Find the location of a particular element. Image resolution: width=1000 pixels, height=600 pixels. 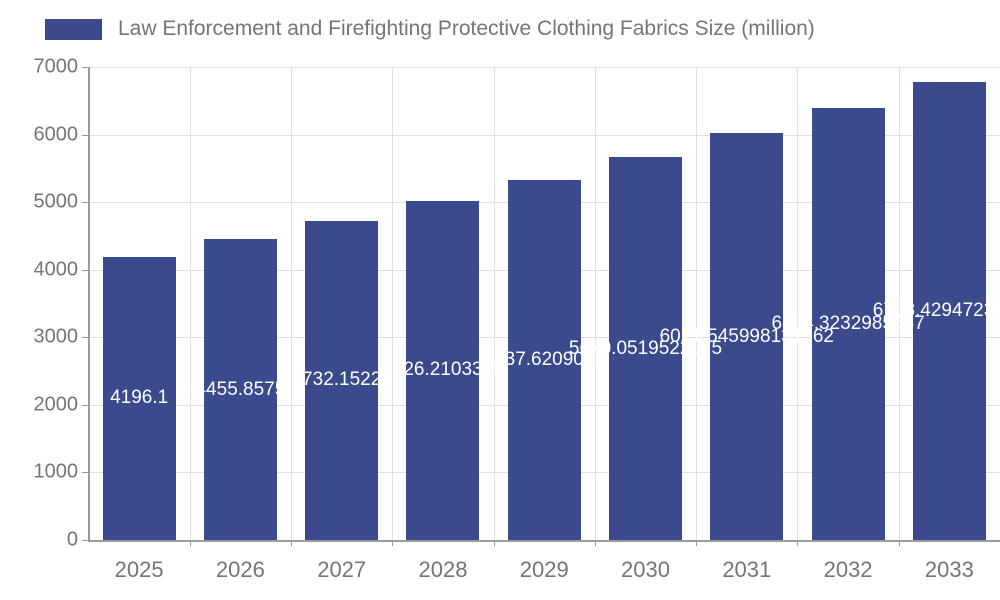

bar-value-label: 5670.0519522875 is located at coordinates (645, 348).